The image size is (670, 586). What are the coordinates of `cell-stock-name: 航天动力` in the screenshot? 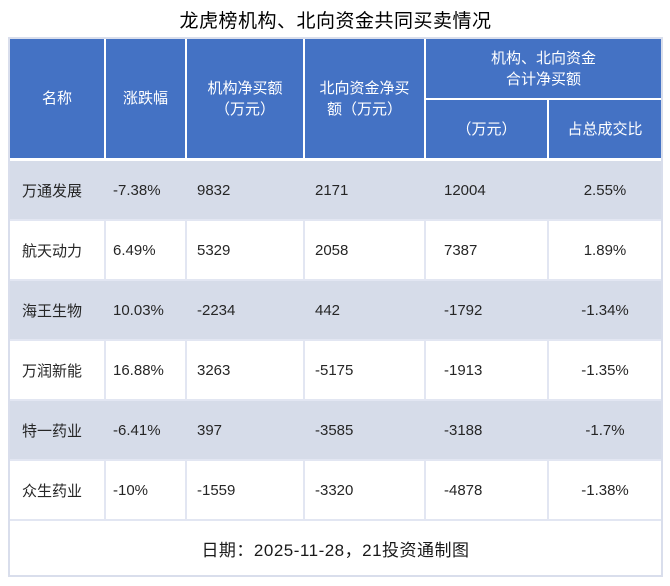 It's located at (57, 250).